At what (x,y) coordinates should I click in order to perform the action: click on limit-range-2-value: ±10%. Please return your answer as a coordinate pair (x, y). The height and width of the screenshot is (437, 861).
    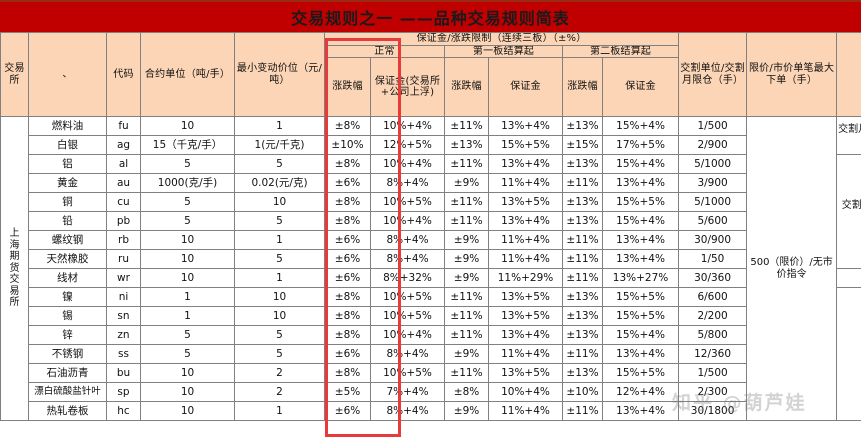
    Looking at the image, I should click on (582, 392).